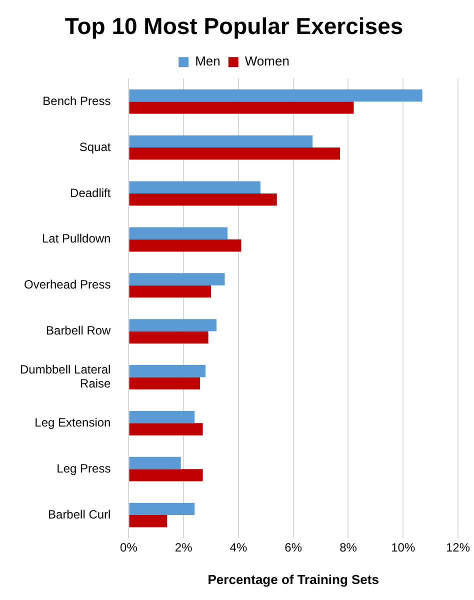 The height and width of the screenshot is (600, 474). What do you see at coordinates (207, 61) in the screenshot?
I see `legend-label: Men` at bounding box center [207, 61].